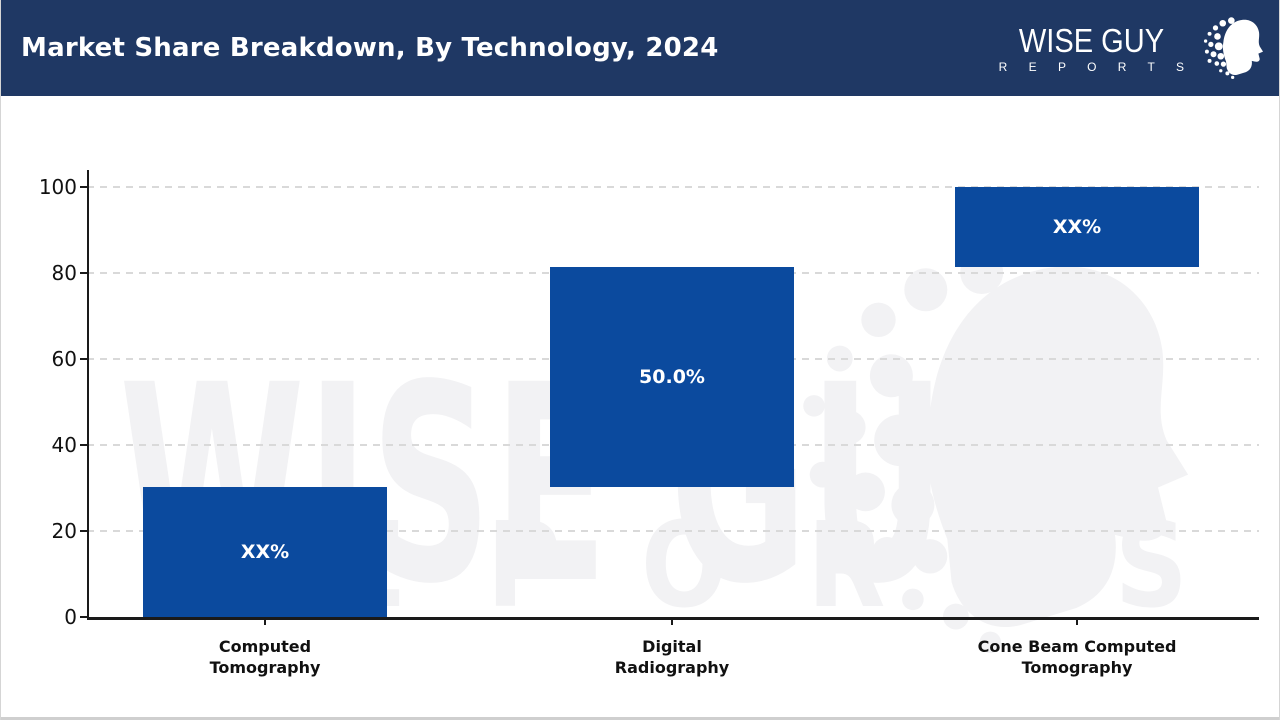  What do you see at coordinates (265, 646) in the screenshot?
I see `x-tick-label-line: Computed` at bounding box center [265, 646].